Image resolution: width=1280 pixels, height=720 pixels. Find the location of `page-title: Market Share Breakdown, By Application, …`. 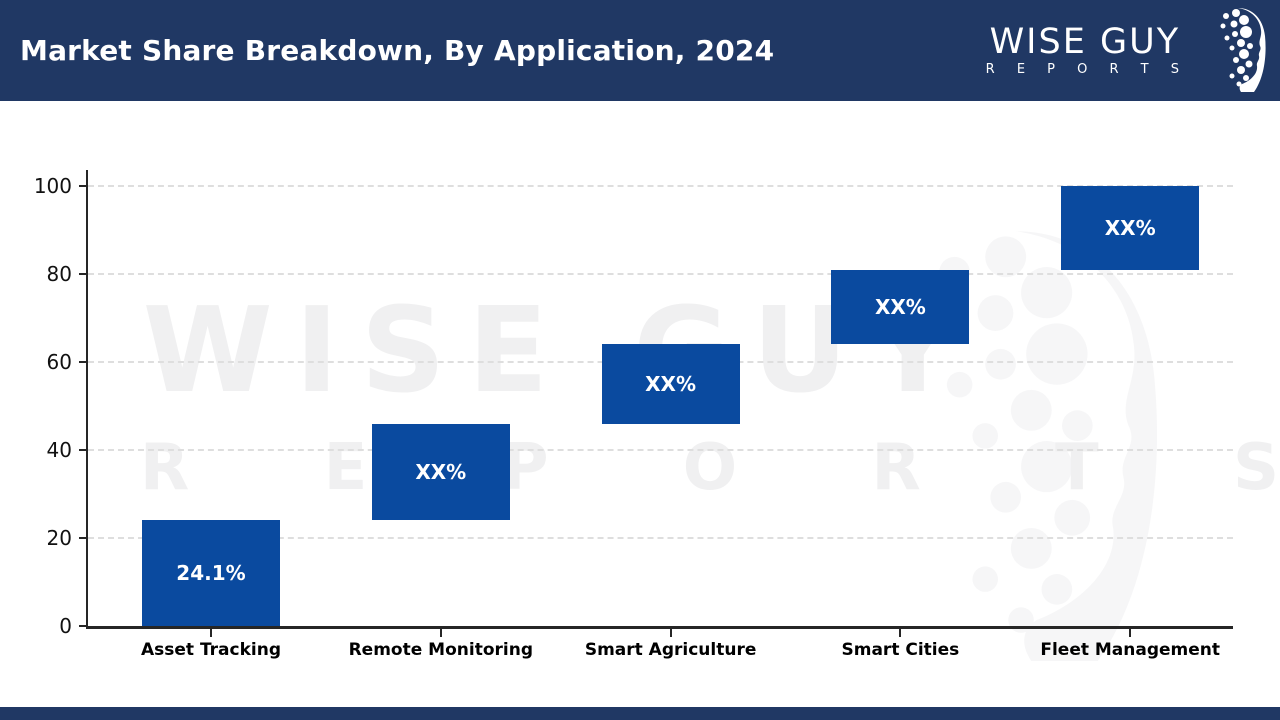

page-title: Market Share Breakdown, By Application, … is located at coordinates (397, 50).